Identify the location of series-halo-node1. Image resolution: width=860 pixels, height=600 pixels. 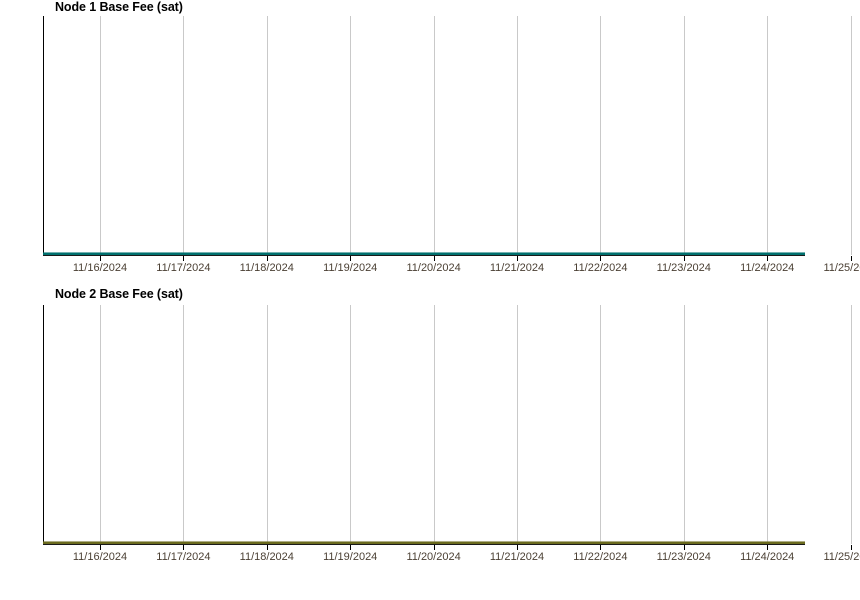
(424, 252).